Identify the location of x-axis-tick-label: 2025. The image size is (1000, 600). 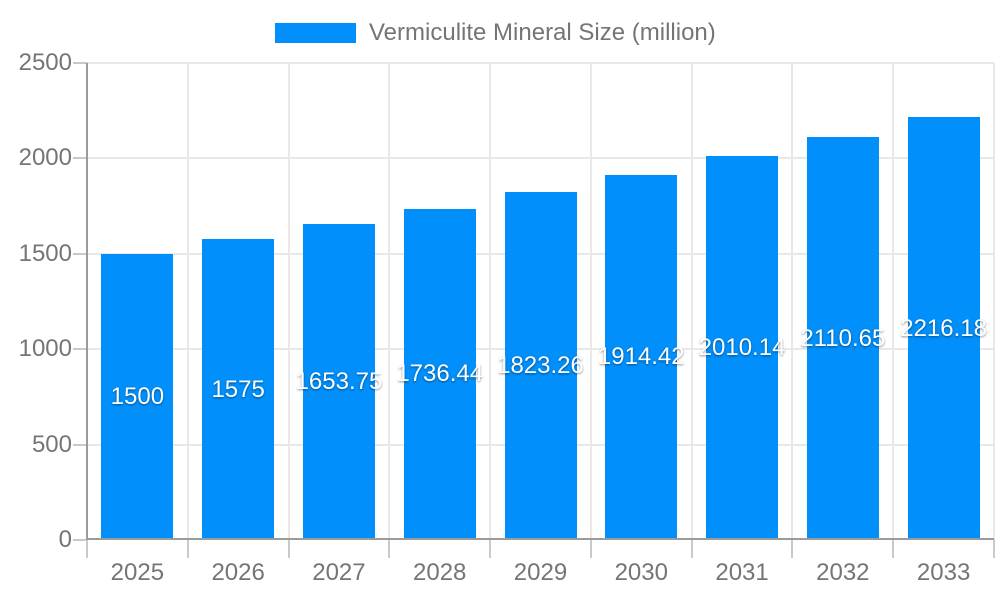
(137, 572).